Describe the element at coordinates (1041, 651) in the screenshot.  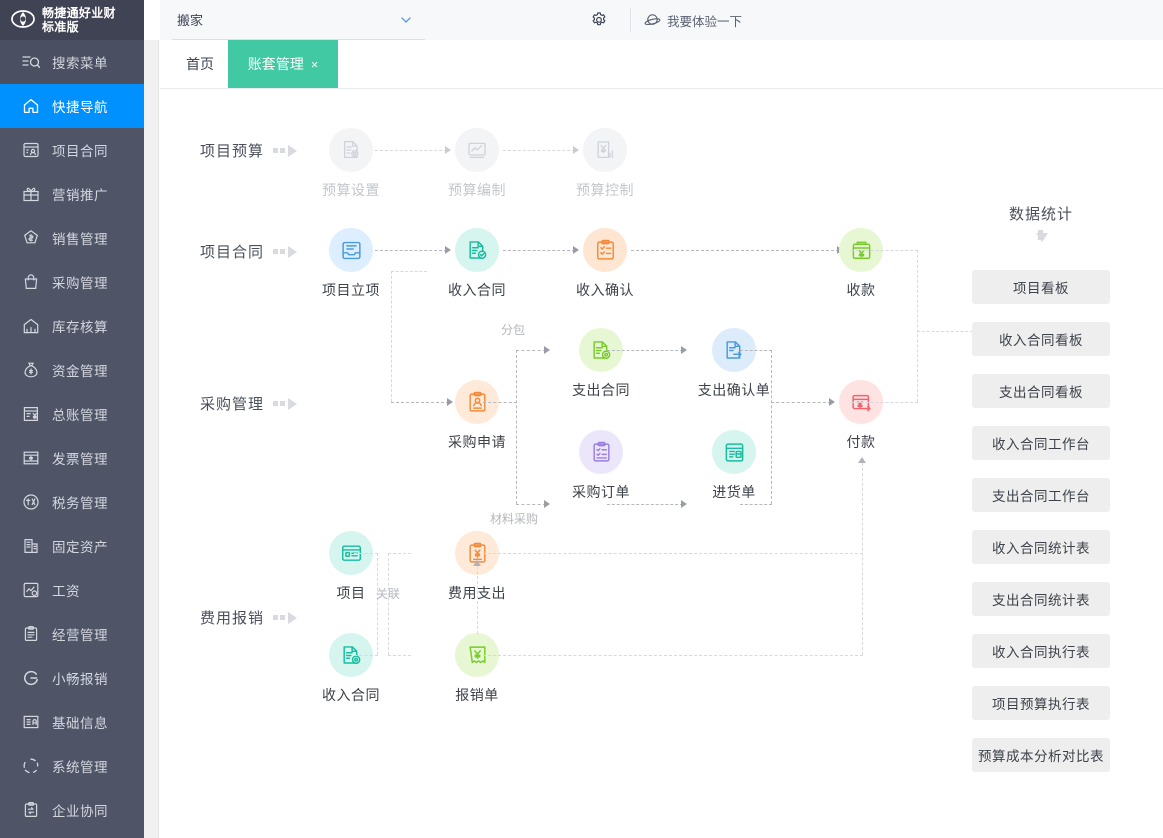
I see `stats-button-income-contract-execution: 收入合同执行表` at that location.